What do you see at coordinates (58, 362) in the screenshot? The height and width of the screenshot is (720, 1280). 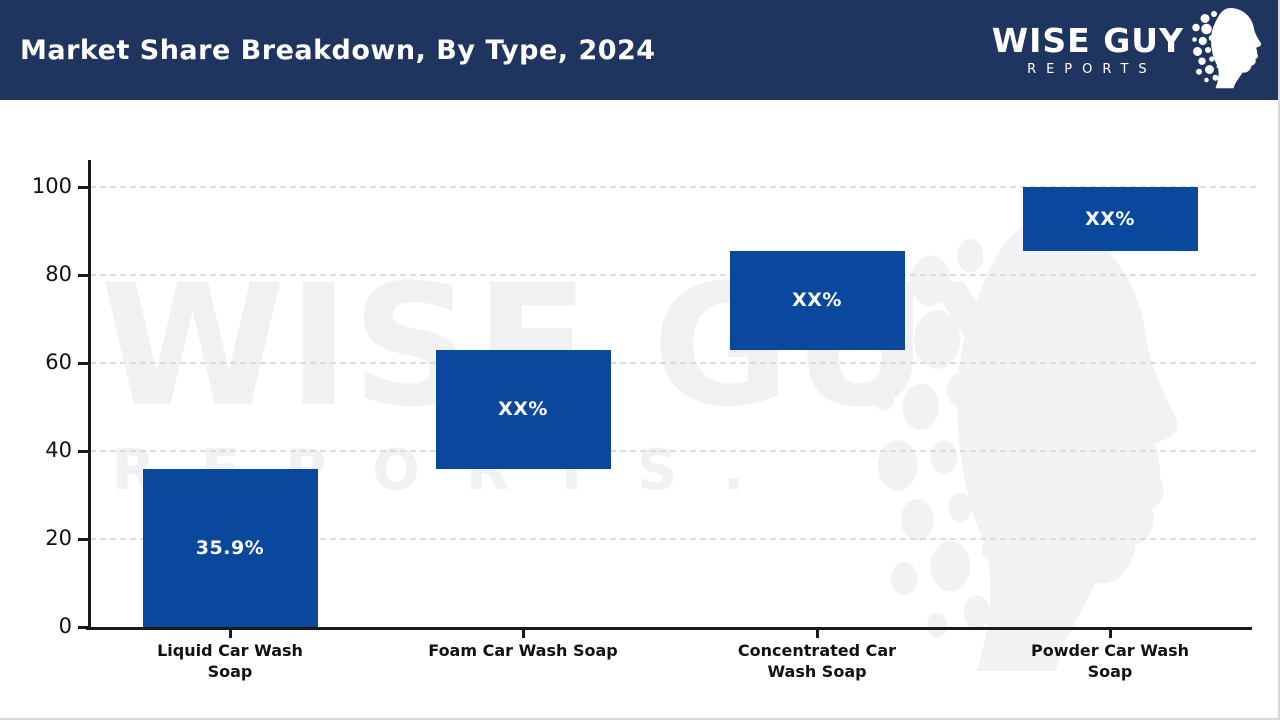 I see `y-tick-label: 60` at bounding box center [58, 362].